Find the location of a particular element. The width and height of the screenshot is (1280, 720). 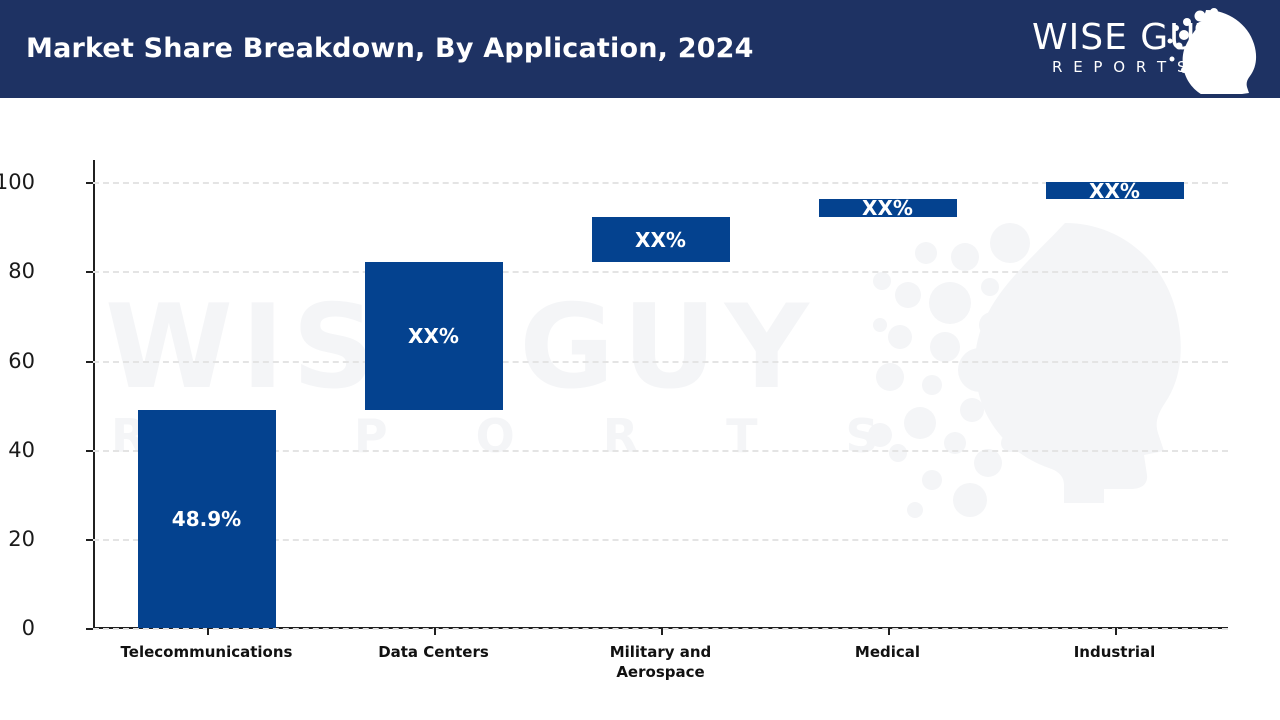

bar-medical: XX% is located at coordinates (887, 208).